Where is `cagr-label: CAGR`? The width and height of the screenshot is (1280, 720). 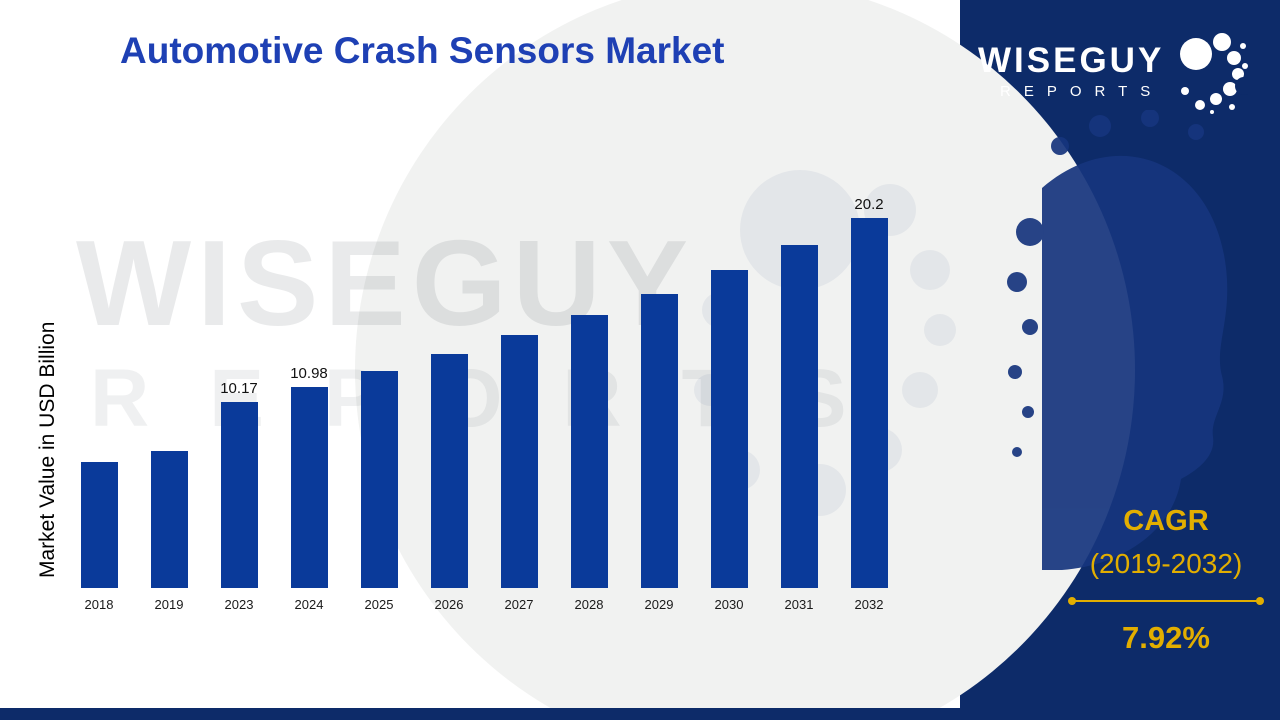
cagr-label: CAGR is located at coordinates (1166, 521).